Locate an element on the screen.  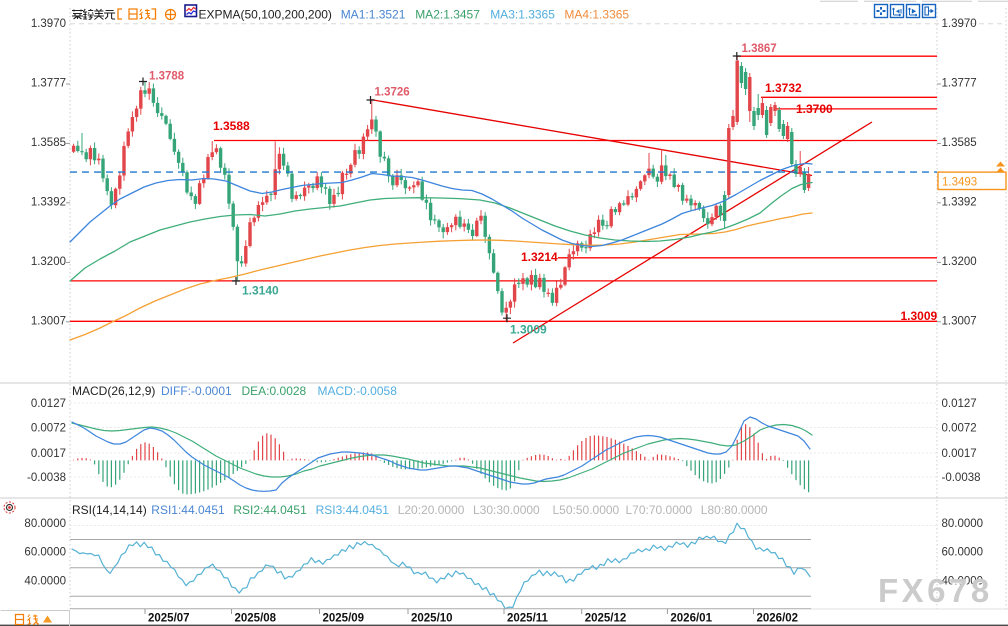
svg-text: EXPMA(50,100,200,200) is located at coordinates (265, 15).